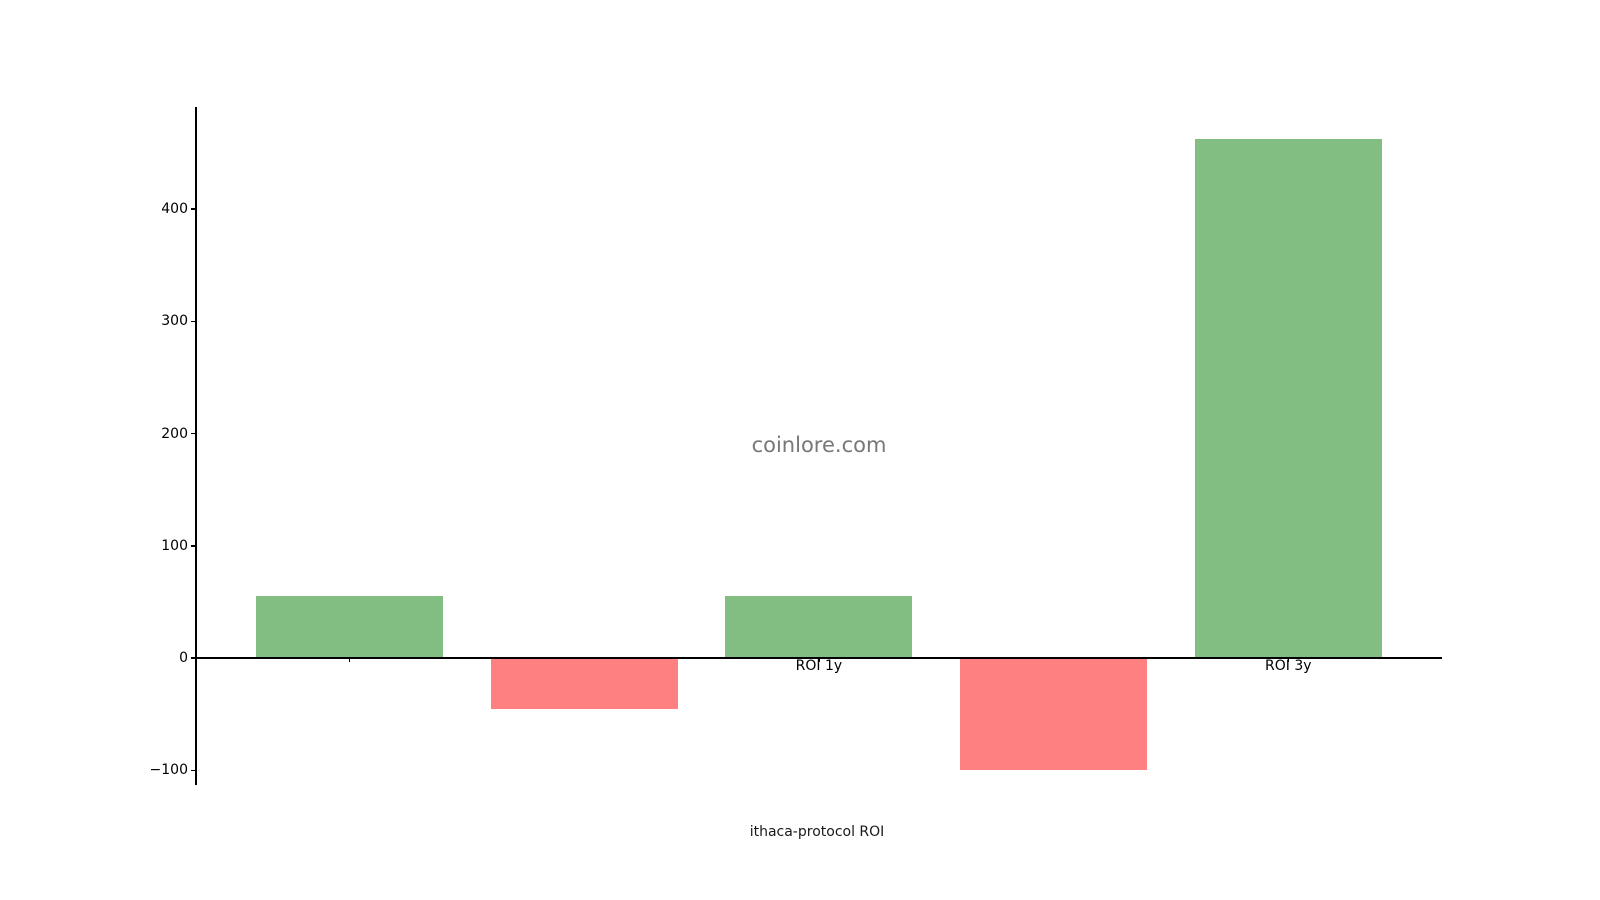 Image resolution: width=1600 pixels, height=900 pixels. I want to click on chart-title: ithaca-protocol ROI, so click(817, 832).